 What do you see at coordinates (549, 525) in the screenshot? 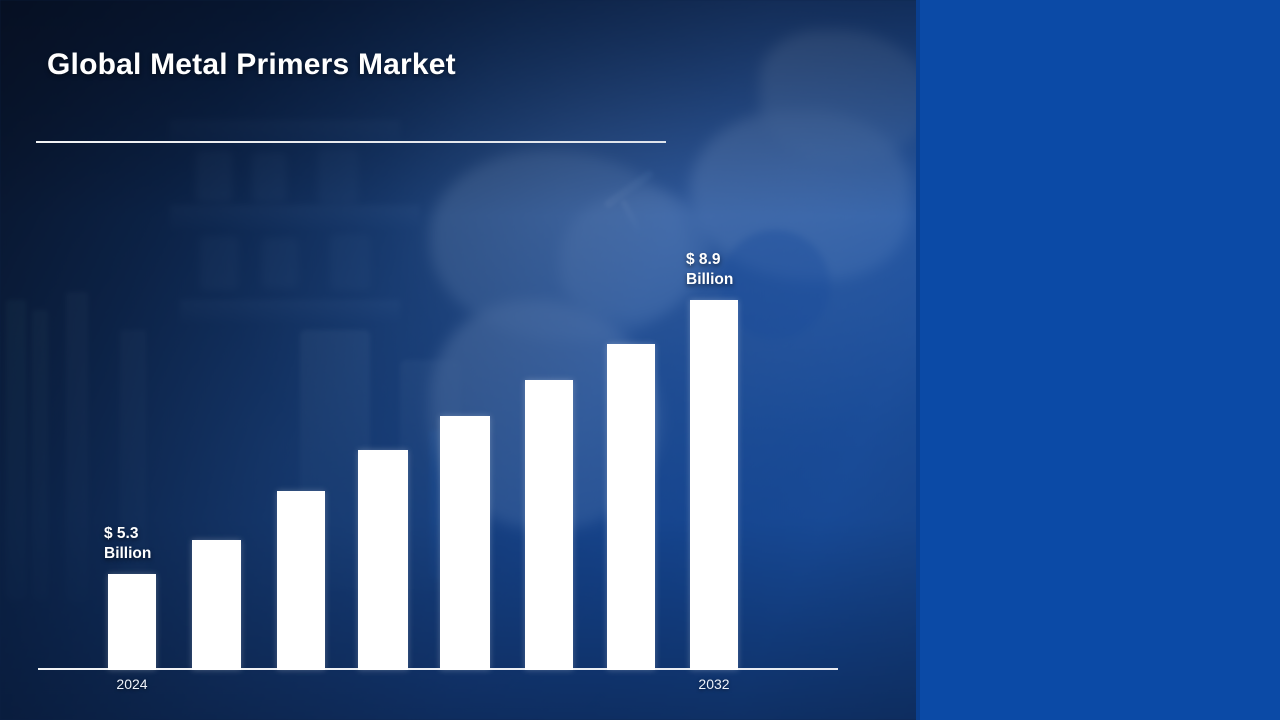
I see `bar-2029` at bounding box center [549, 525].